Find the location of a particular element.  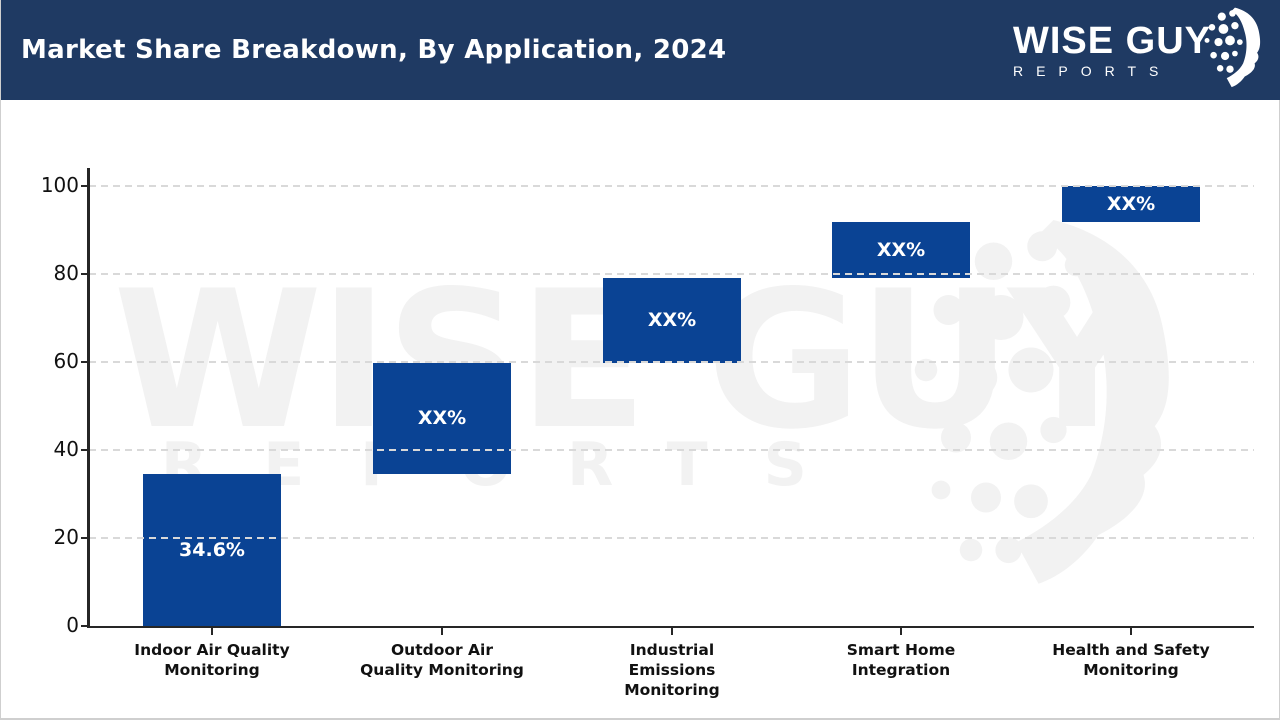

category-label: Outdoor Air Quality Monitoring is located at coordinates (442, 660).